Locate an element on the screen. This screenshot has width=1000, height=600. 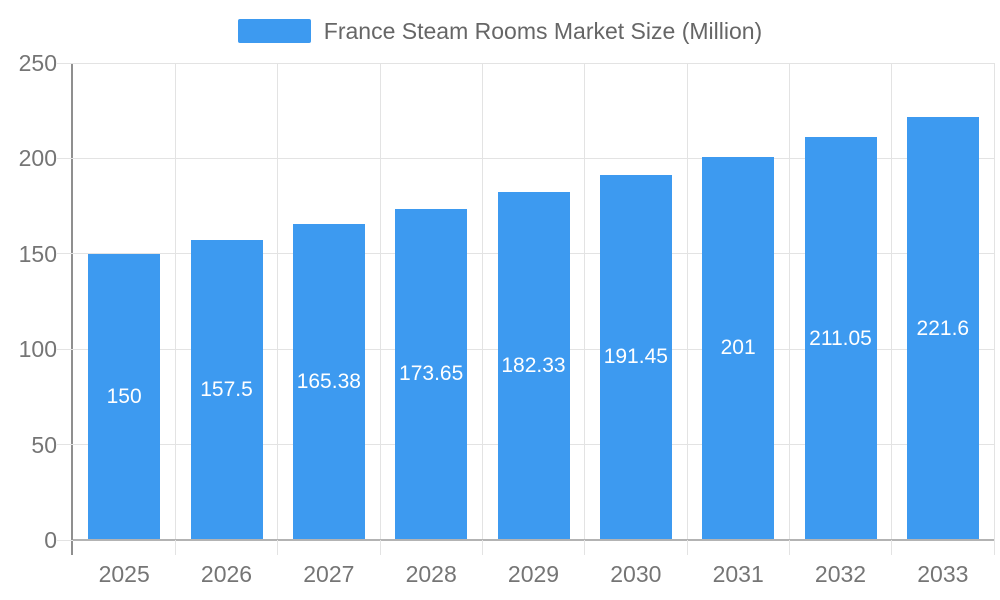
x-axis-tick-label: 2032 is located at coordinates (840, 574).